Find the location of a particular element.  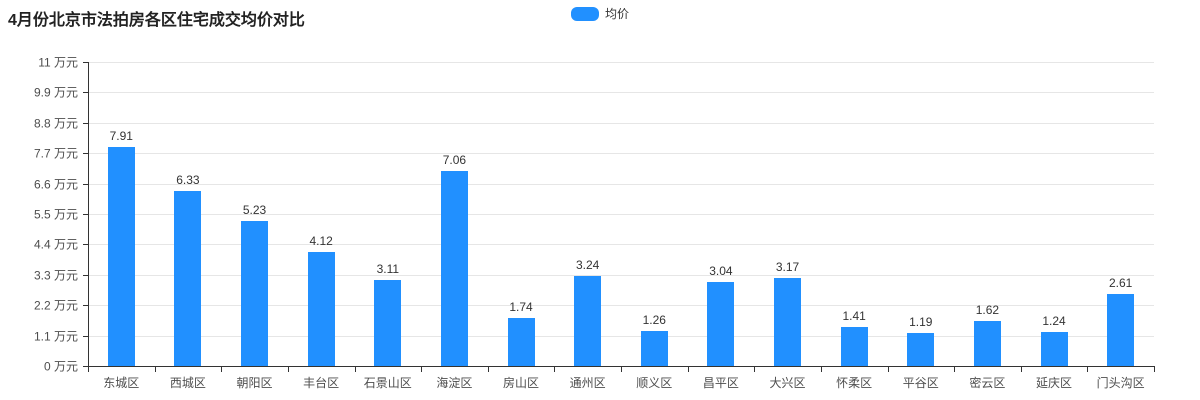

bar-value-label: 1.41 is located at coordinates (854, 316).